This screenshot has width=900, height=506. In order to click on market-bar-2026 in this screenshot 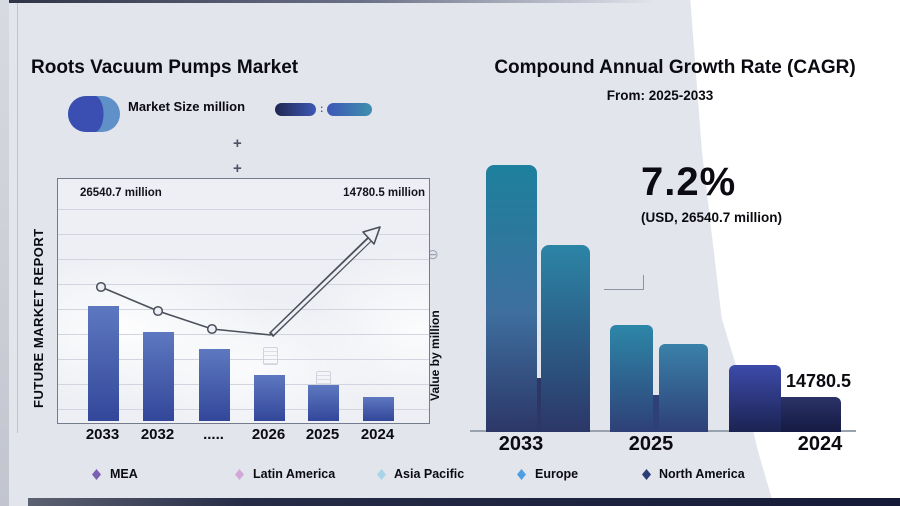, I will do `click(269, 398)`.